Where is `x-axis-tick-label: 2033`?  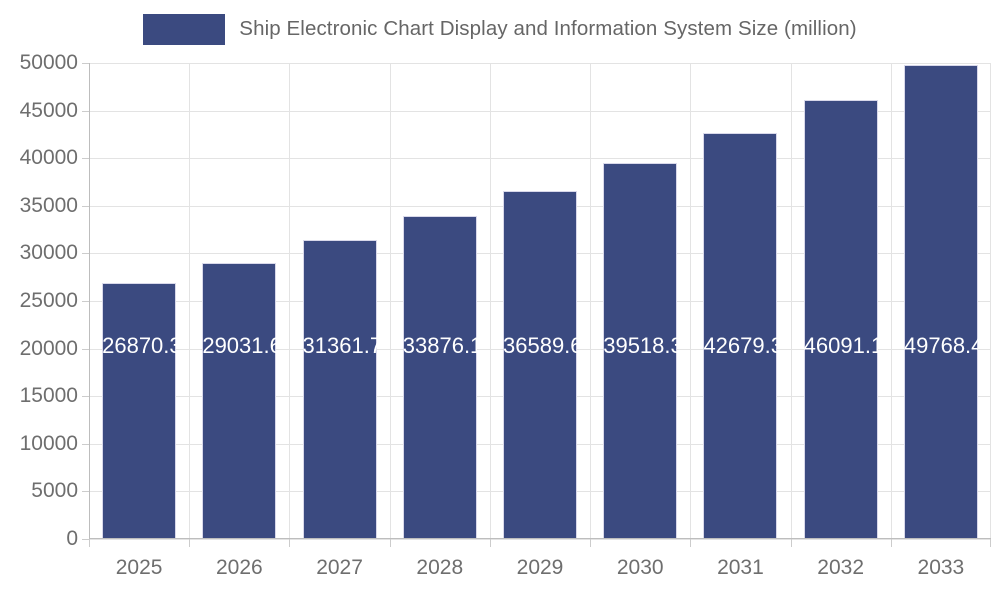 x-axis-tick-label: 2033 is located at coordinates (941, 567).